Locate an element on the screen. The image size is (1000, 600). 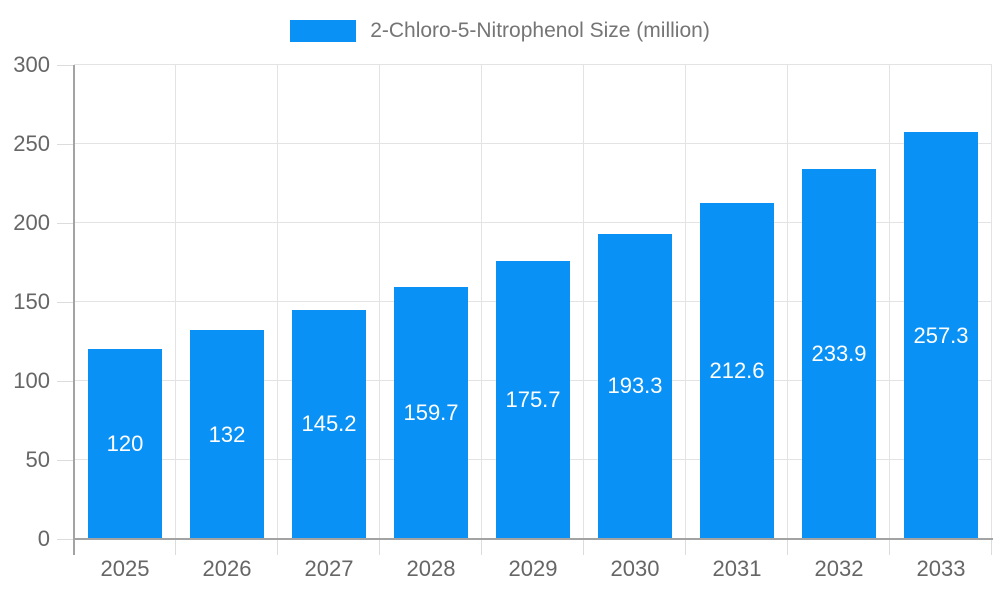
legend-swatch is located at coordinates (323, 31).